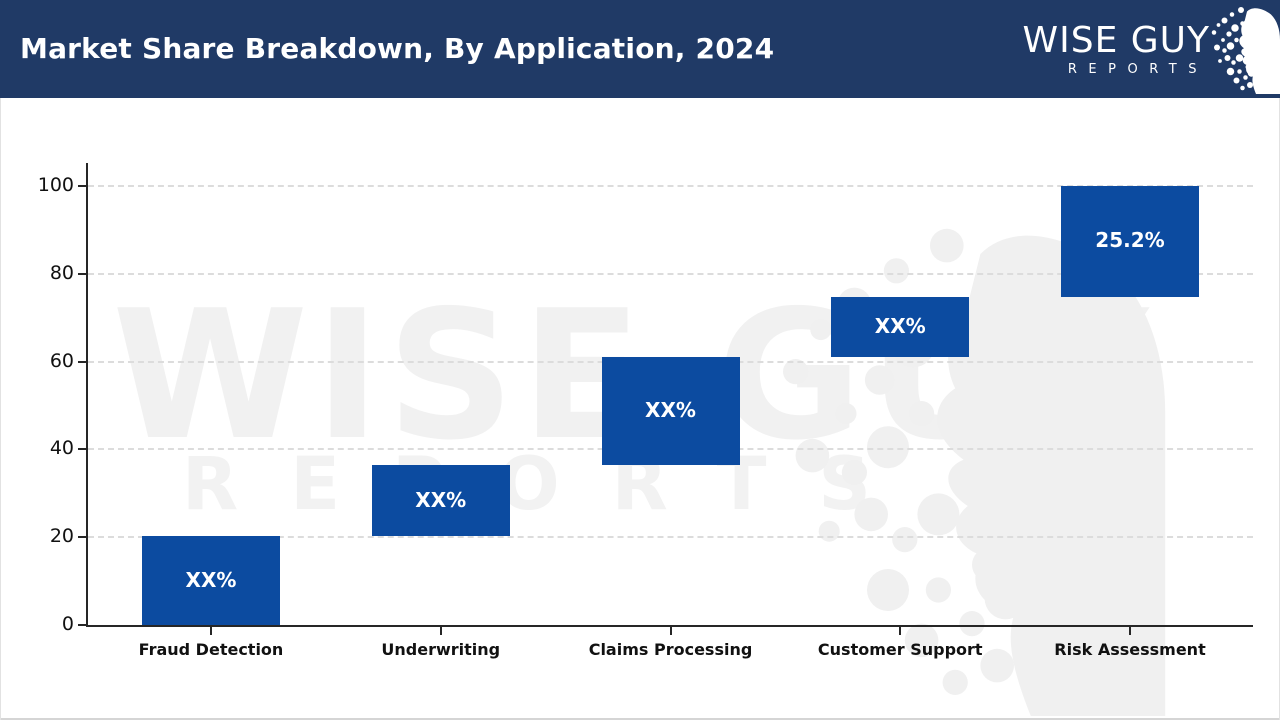 The image size is (1280, 720). I want to click on logo-text-wiseguy: WISE GUY, so click(1116, 40).